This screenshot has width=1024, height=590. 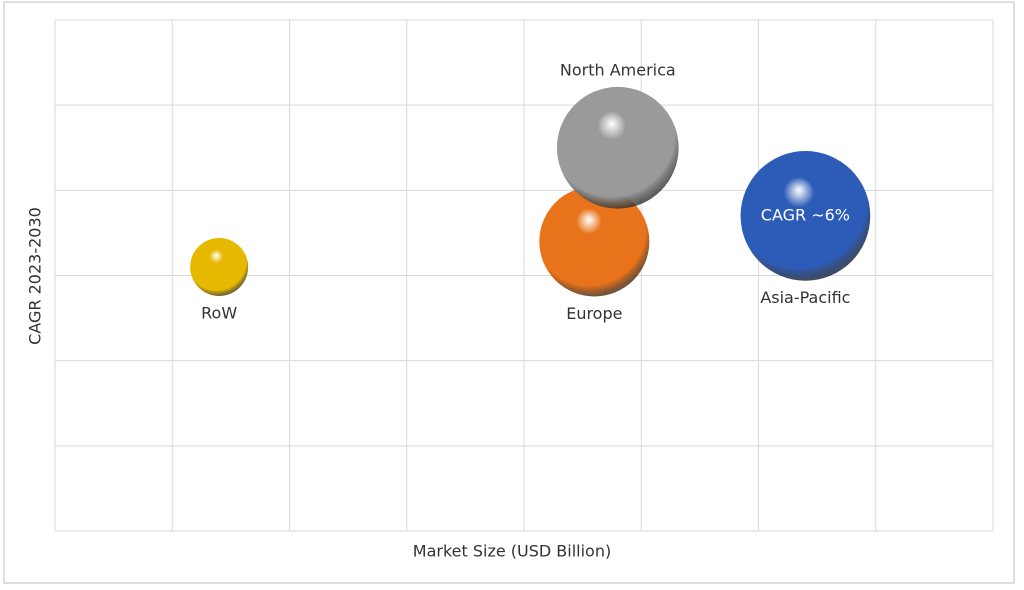 I want to click on bubble-label: Asia-Pacific, so click(x=805, y=297).